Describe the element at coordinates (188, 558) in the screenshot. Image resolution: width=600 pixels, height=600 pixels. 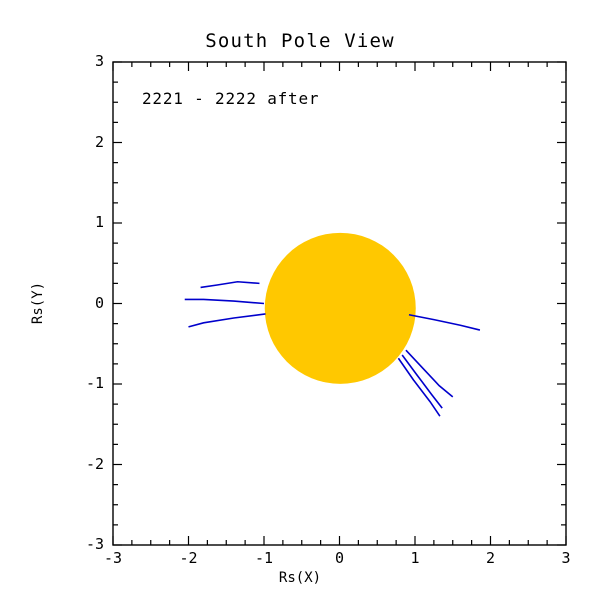
I see `x-tick-label: -2` at that location.